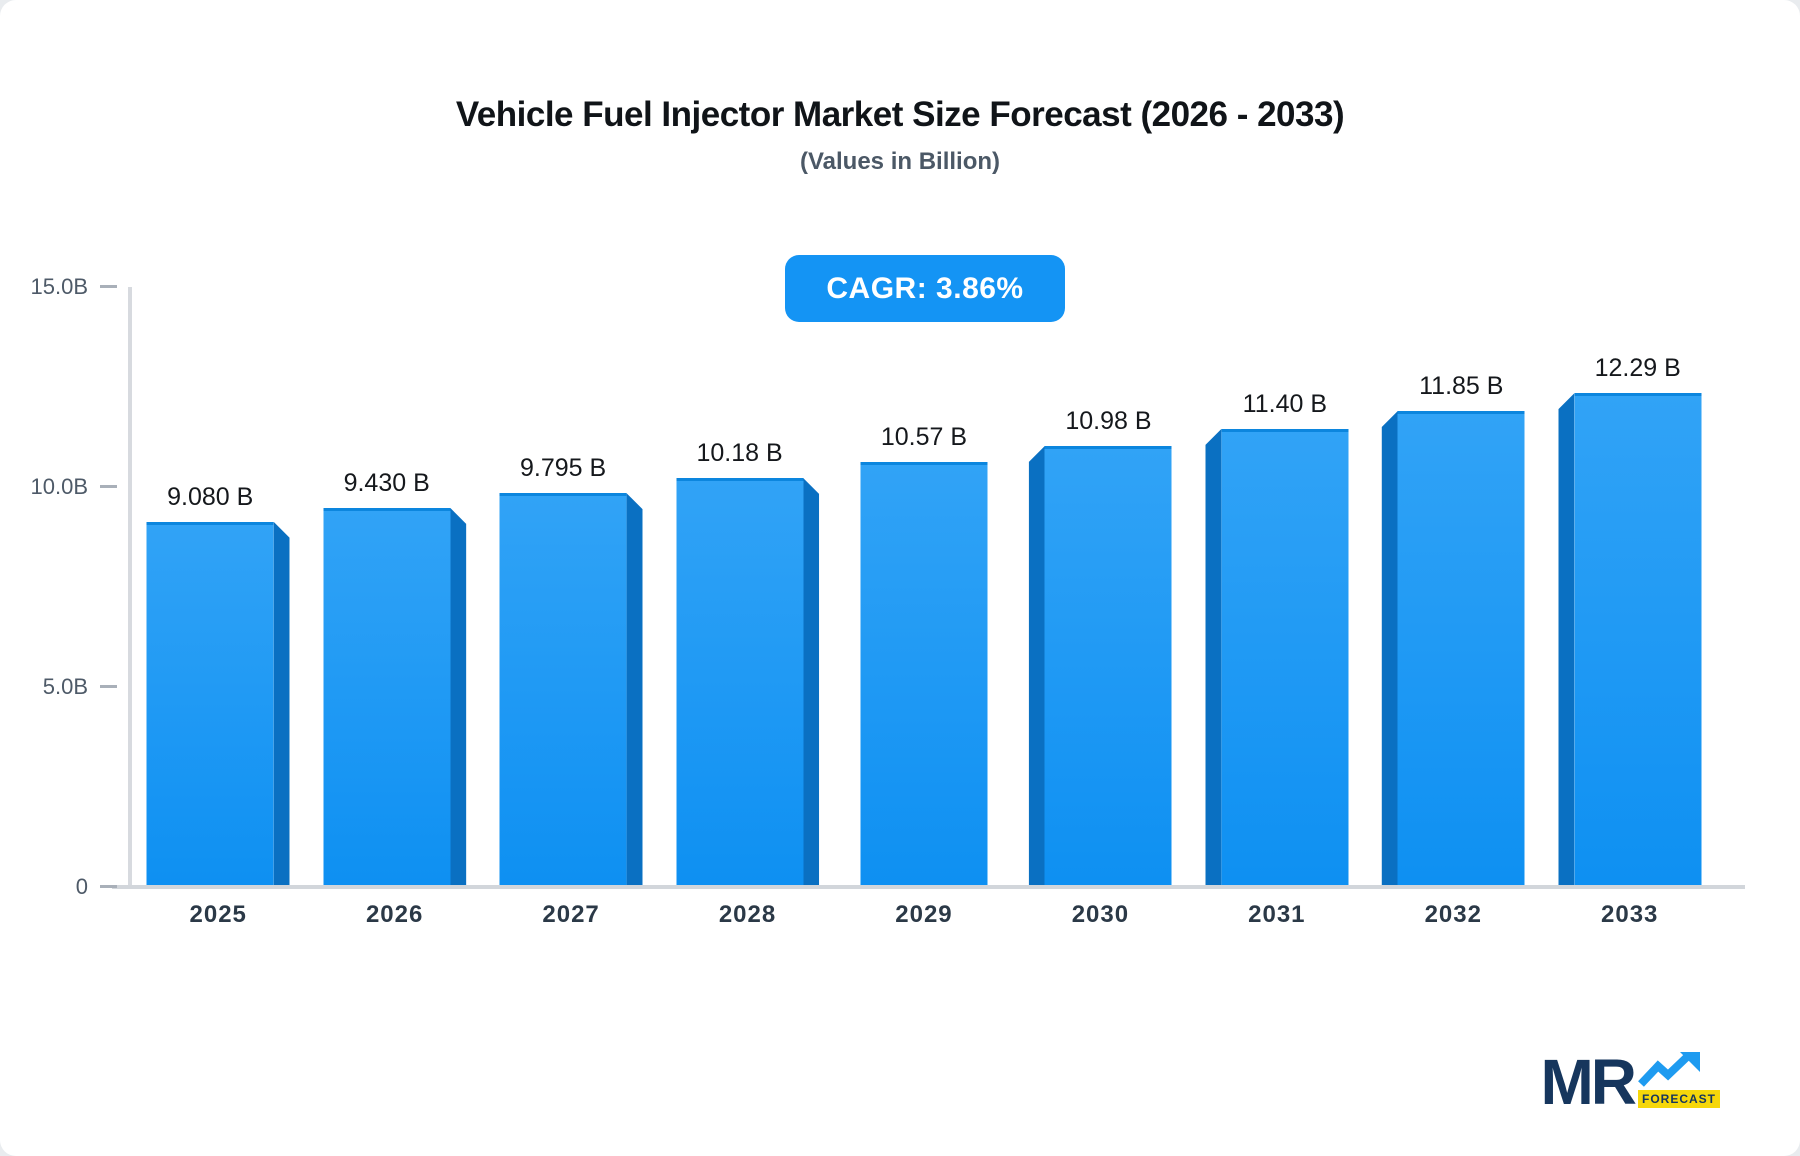 Image resolution: width=1800 pixels, height=1156 pixels. Describe the element at coordinates (218, 914) in the screenshot. I see `x-axis-label-2025: 2025` at that location.